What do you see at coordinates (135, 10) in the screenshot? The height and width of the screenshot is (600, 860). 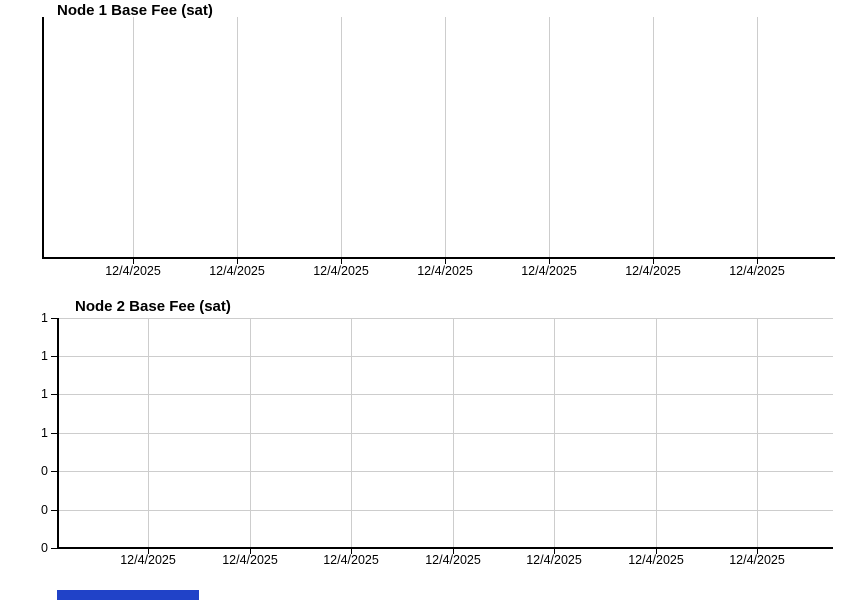 I see `chart-title-node1: Node 1 Base Fee (sat)` at bounding box center [135, 10].